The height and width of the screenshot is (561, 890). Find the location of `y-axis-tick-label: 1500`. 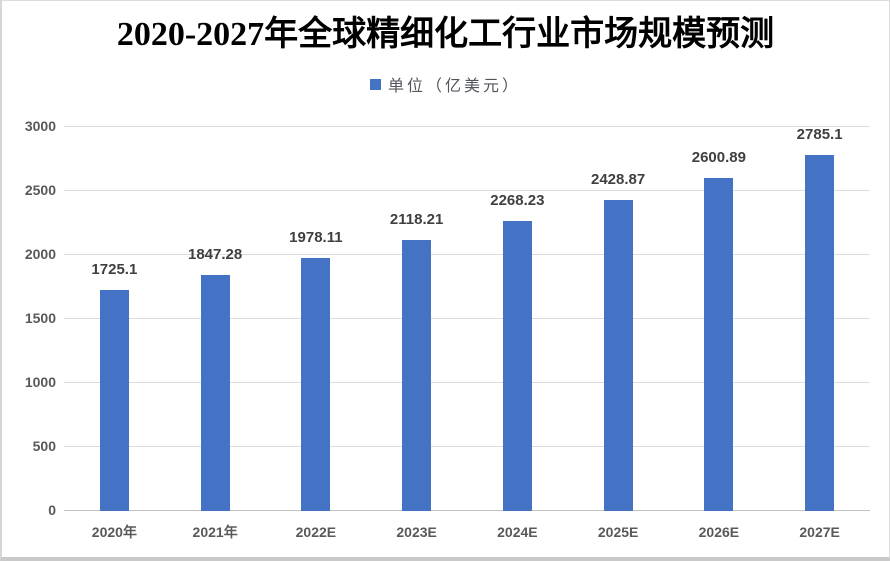

y-axis-tick-label: 1500 is located at coordinates (40, 318).